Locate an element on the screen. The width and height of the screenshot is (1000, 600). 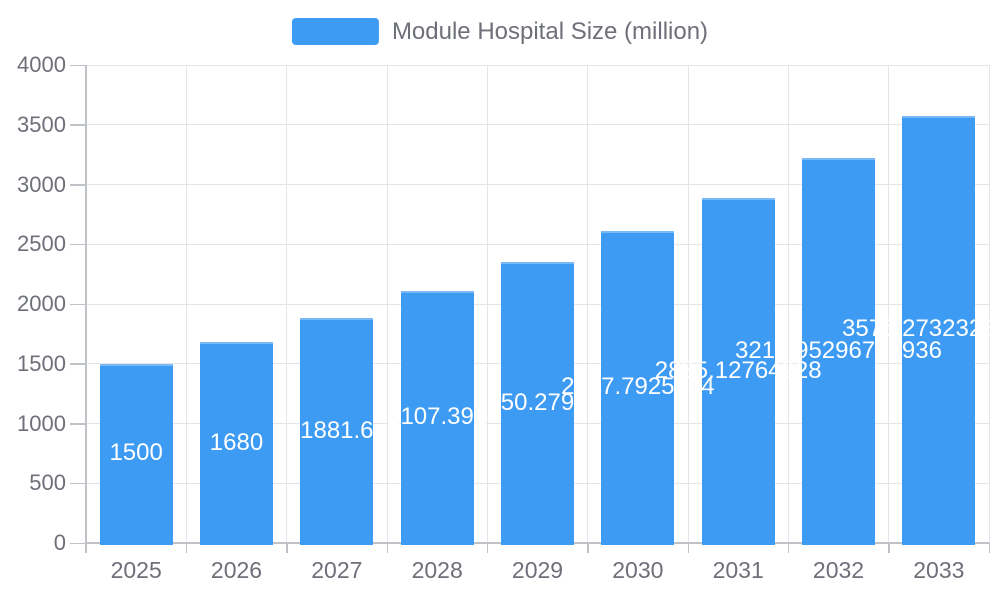
legend-item: Module Hospital Size (million) is located at coordinates (500, 31).